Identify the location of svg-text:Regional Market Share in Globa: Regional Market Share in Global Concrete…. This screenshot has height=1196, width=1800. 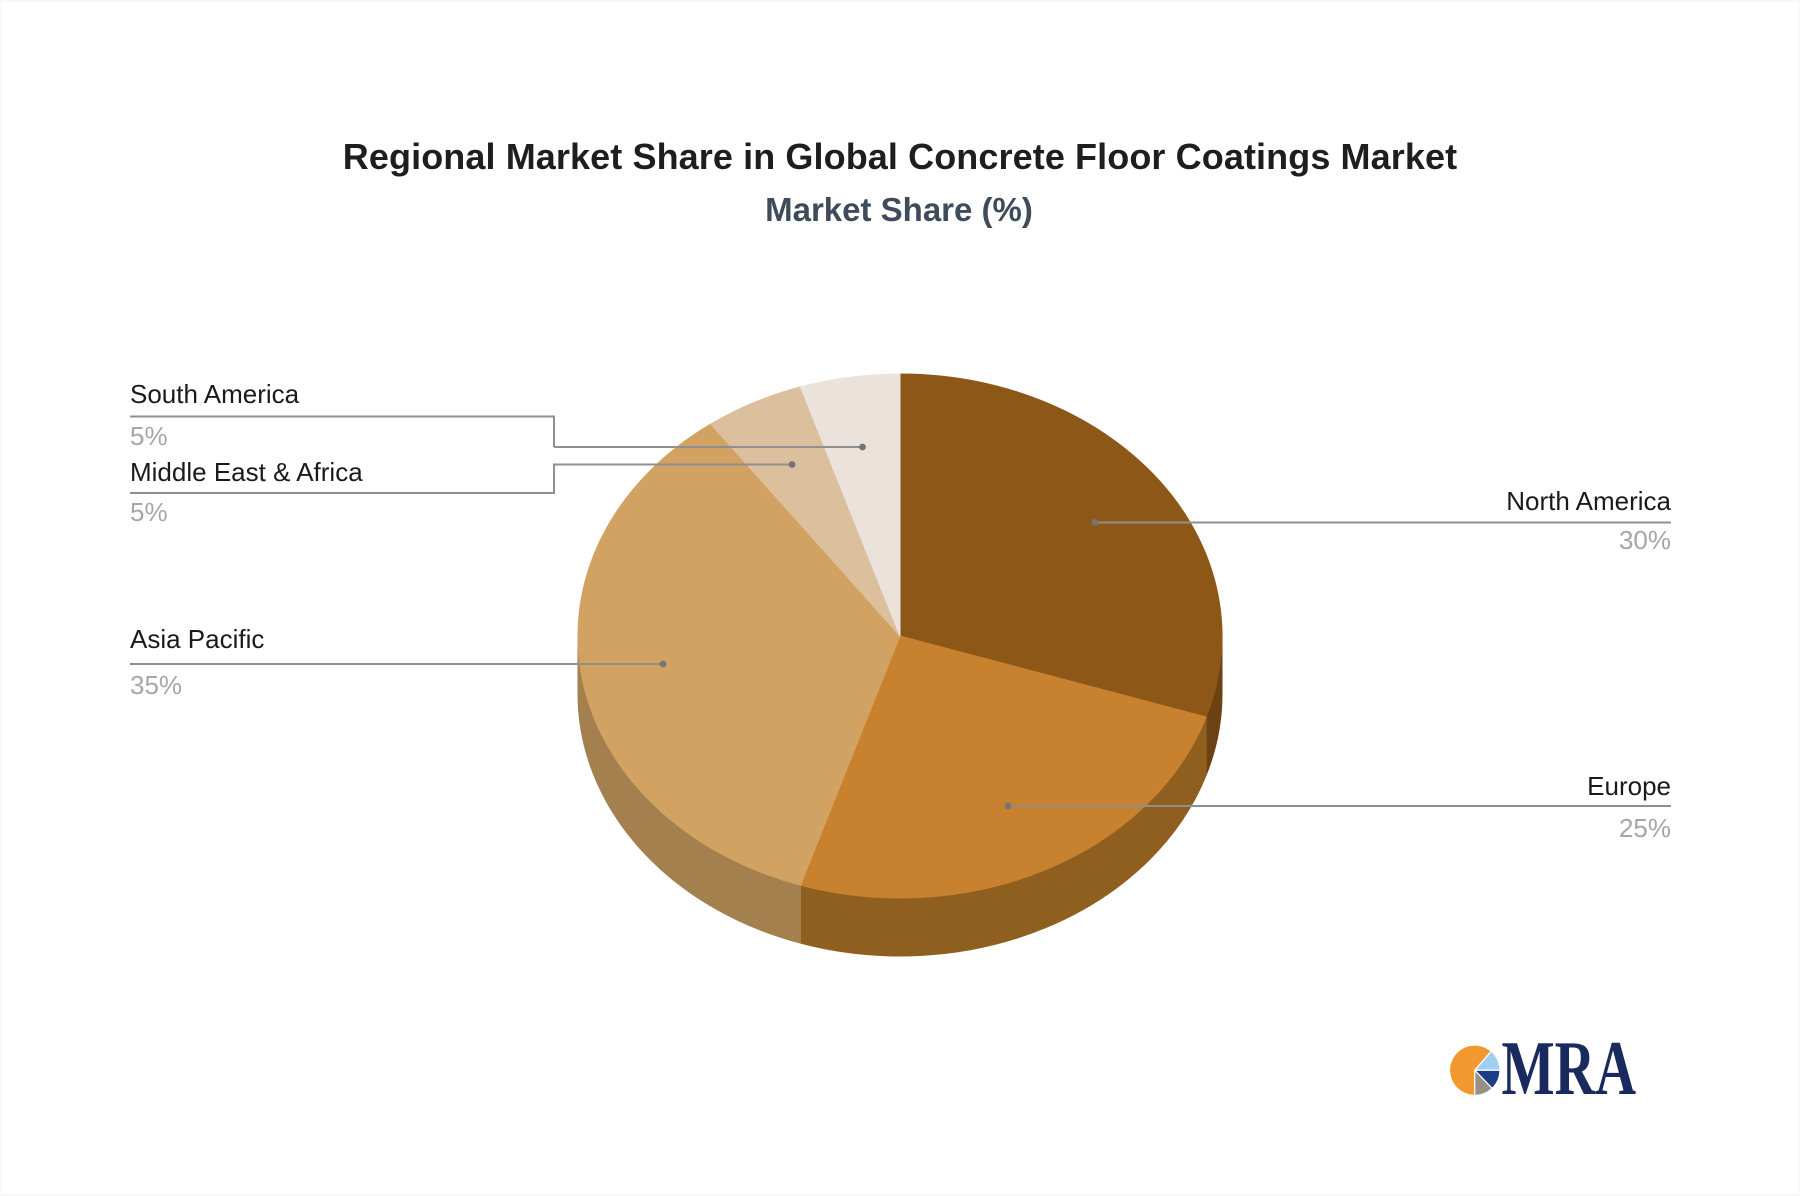
(900, 156).